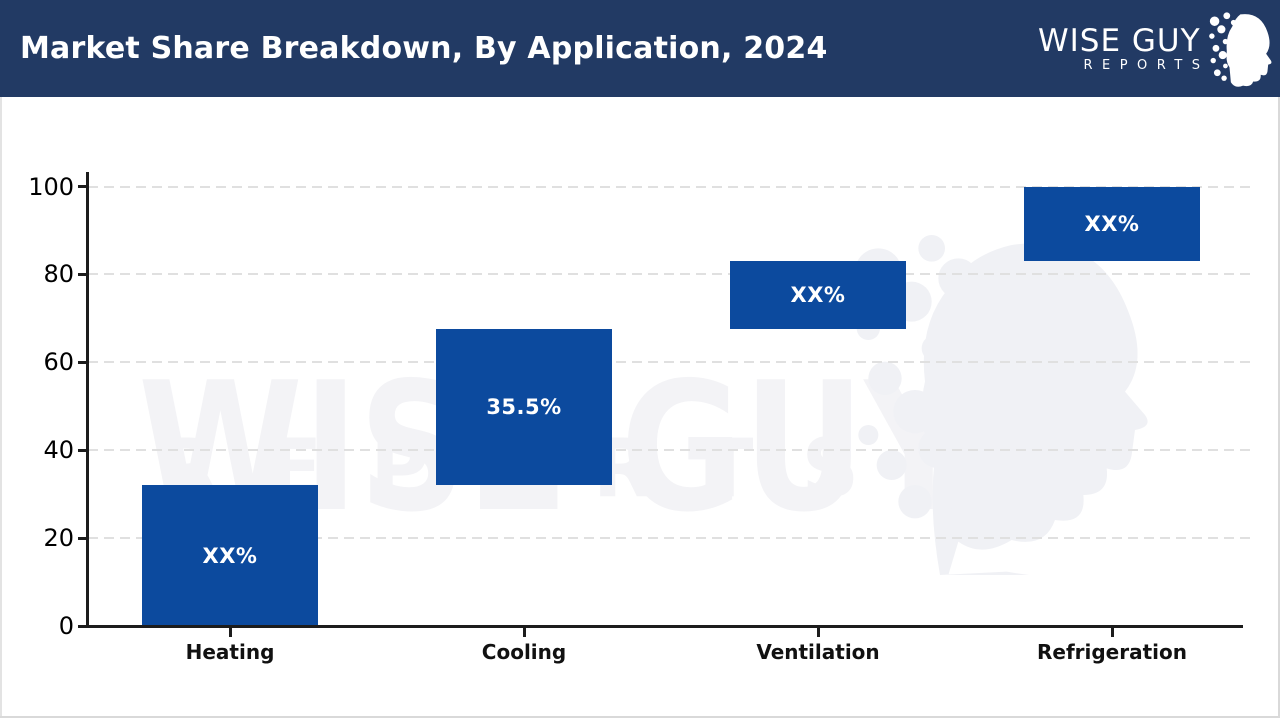 The width and height of the screenshot is (1280, 720). I want to click on y-tick-label: 0, so click(66, 626).